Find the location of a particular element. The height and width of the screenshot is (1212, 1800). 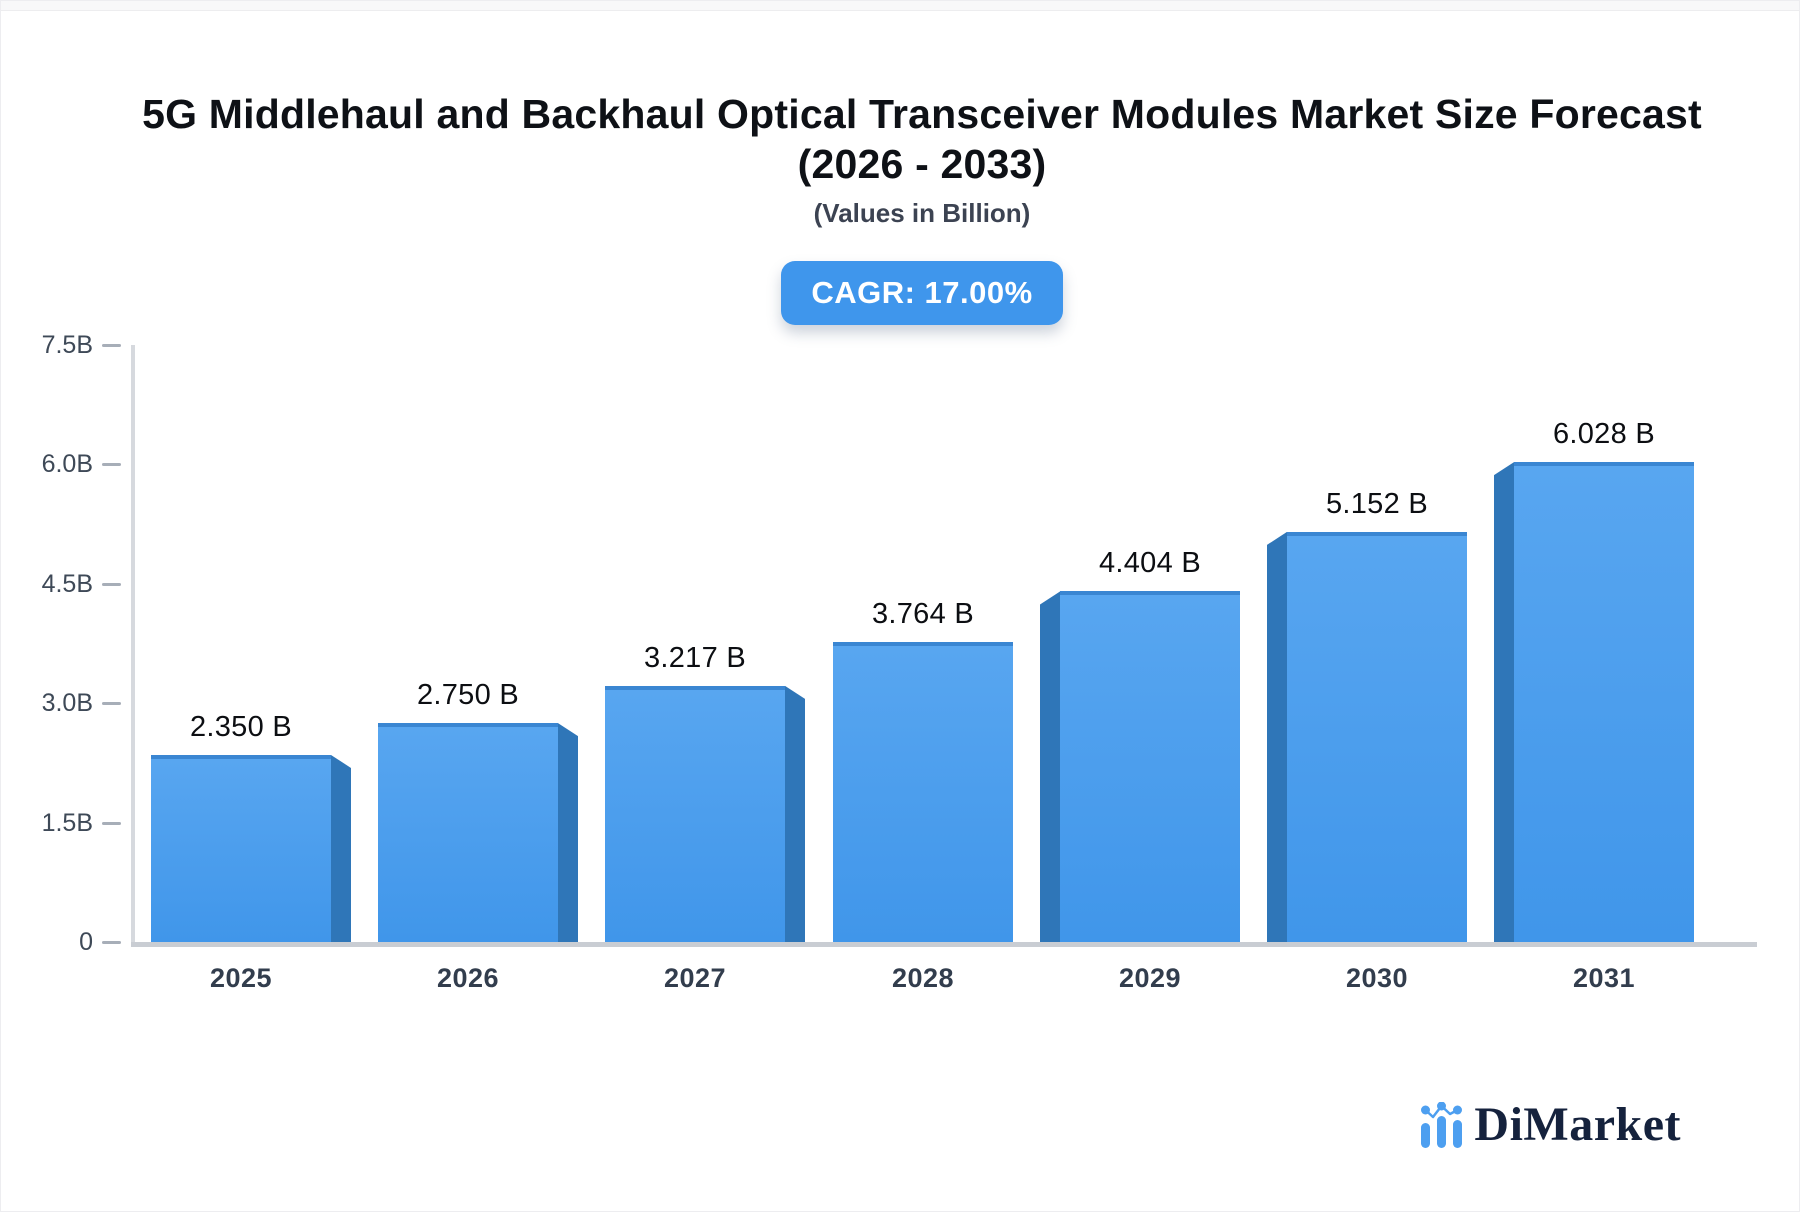

x-tick-label: 2030 is located at coordinates (1377, 978).